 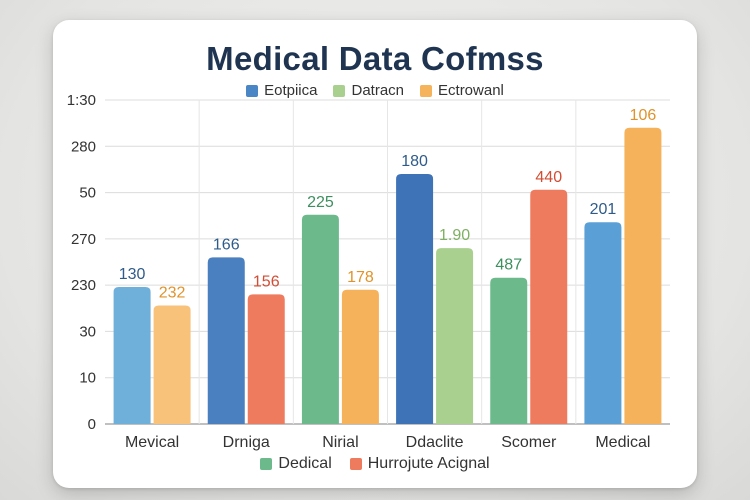 What do you see at coordinates (435, 442) in the screenshot?
I see `x-tick-label: Ddaclite` at bounding box center [435, 442].